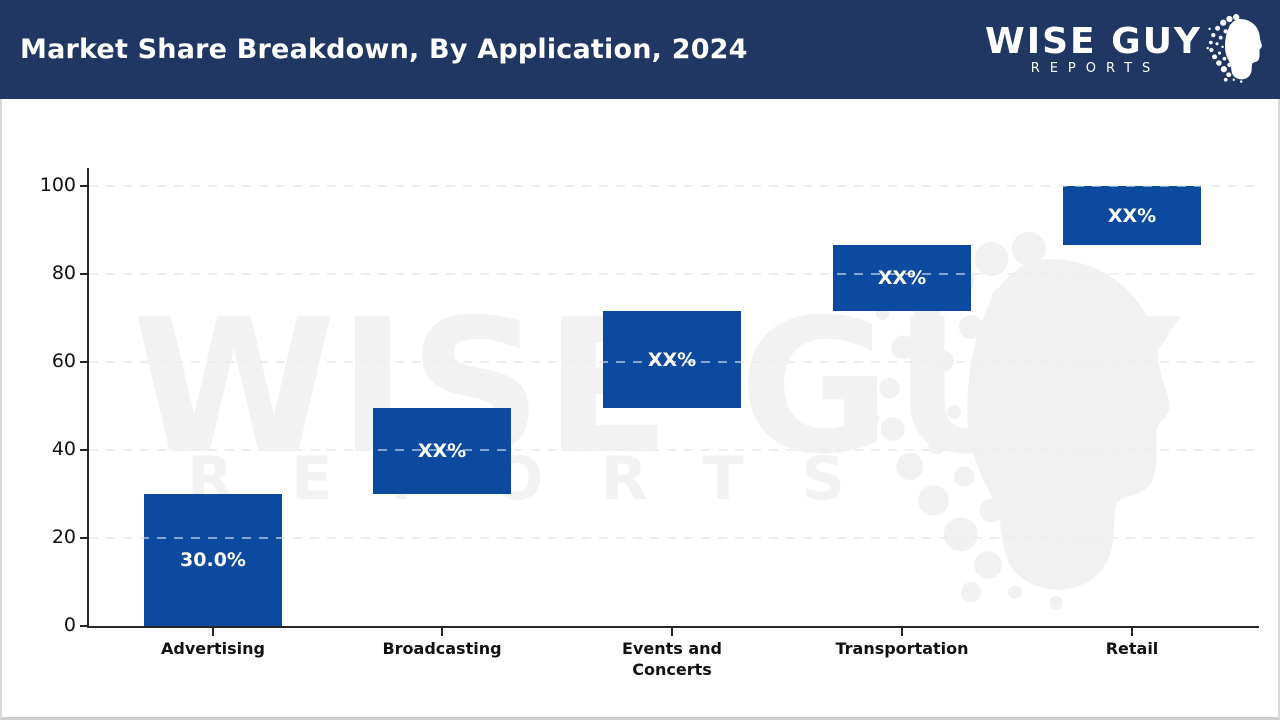 The width and height of the screenshot is (1280, 720). I want to click on brand-wordmark: WISE GUY REPORTS, so click(1093, 49).